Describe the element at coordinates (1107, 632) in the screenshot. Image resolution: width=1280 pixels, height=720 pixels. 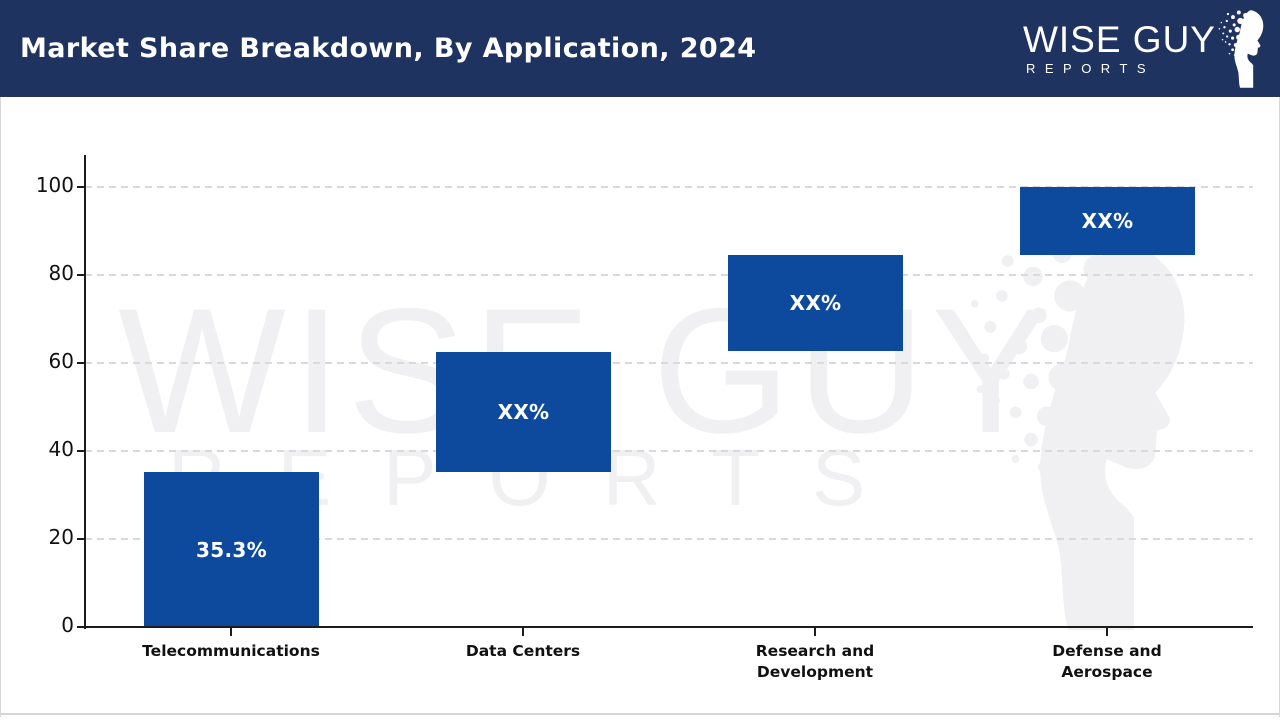
I see `xtick-mark-defense-and-aerospace` at that location.